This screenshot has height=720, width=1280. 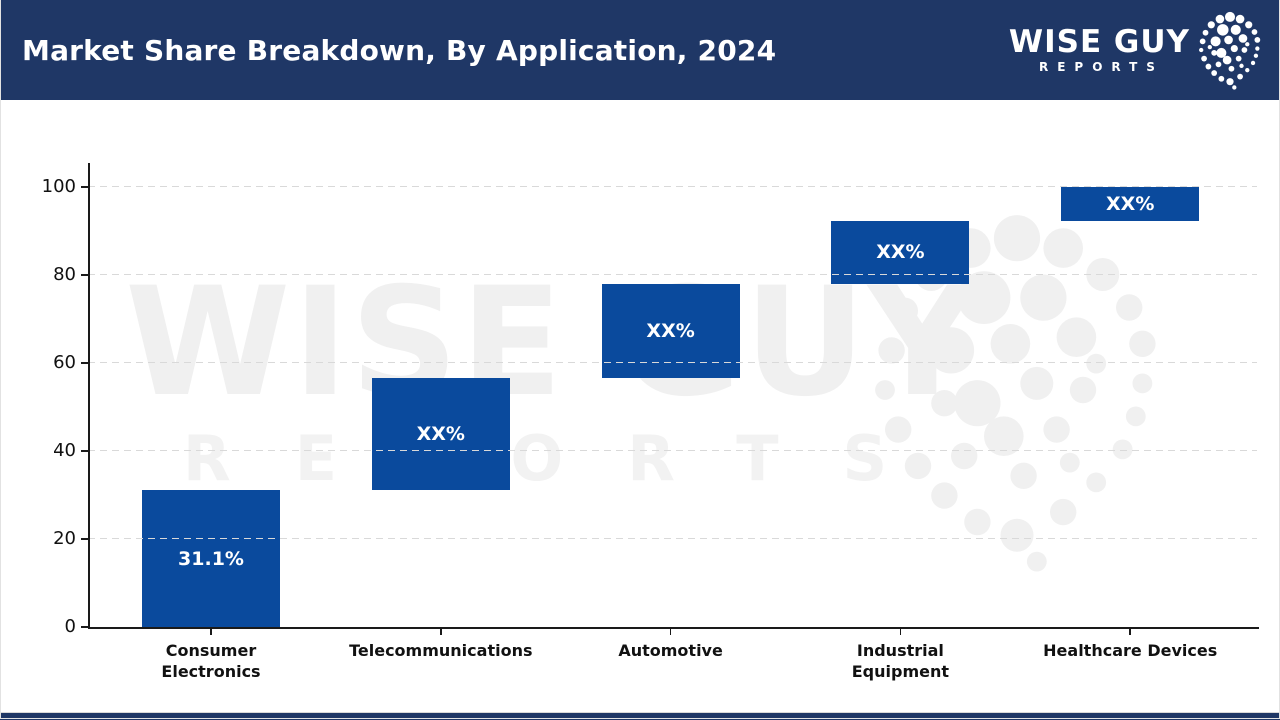 What do you see at coordinates (673, 628) in the screenshot?
I see `x-axis-line` at bounding box center [673, 628].